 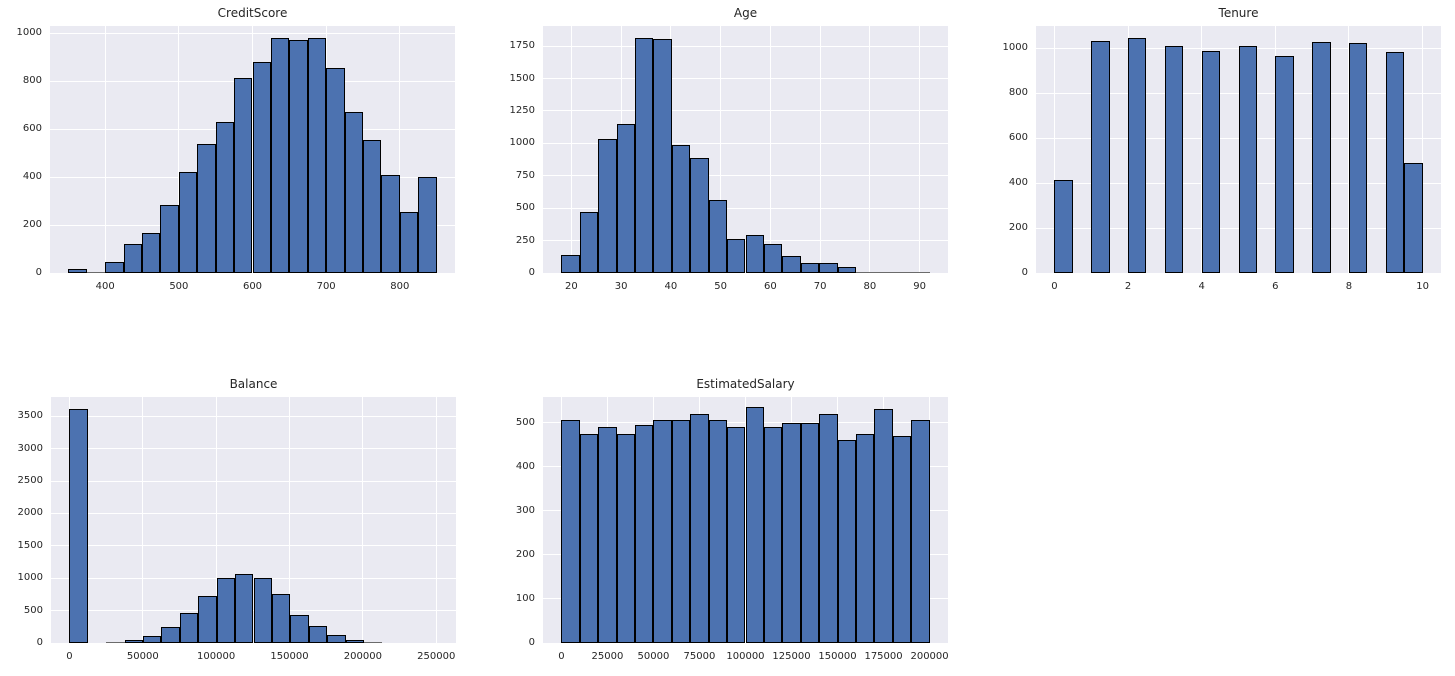 What do you see at coordinates (1349, 286) in the screenshot?
I see `x-tick-label: 8` at bounding box center [1349, 286].